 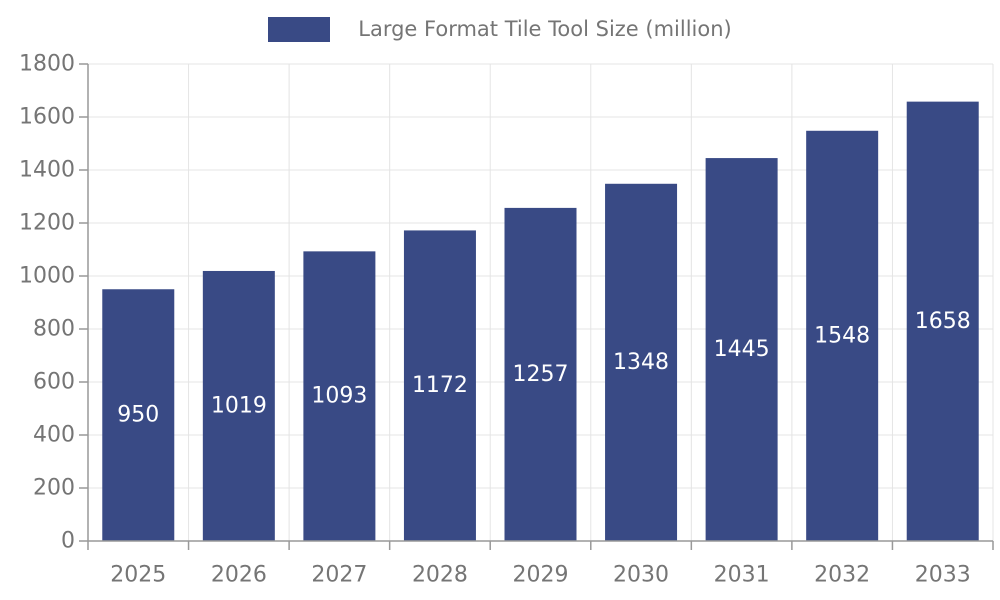 I want to click on bar-value-label: 1548, so click(x=842, y=335).